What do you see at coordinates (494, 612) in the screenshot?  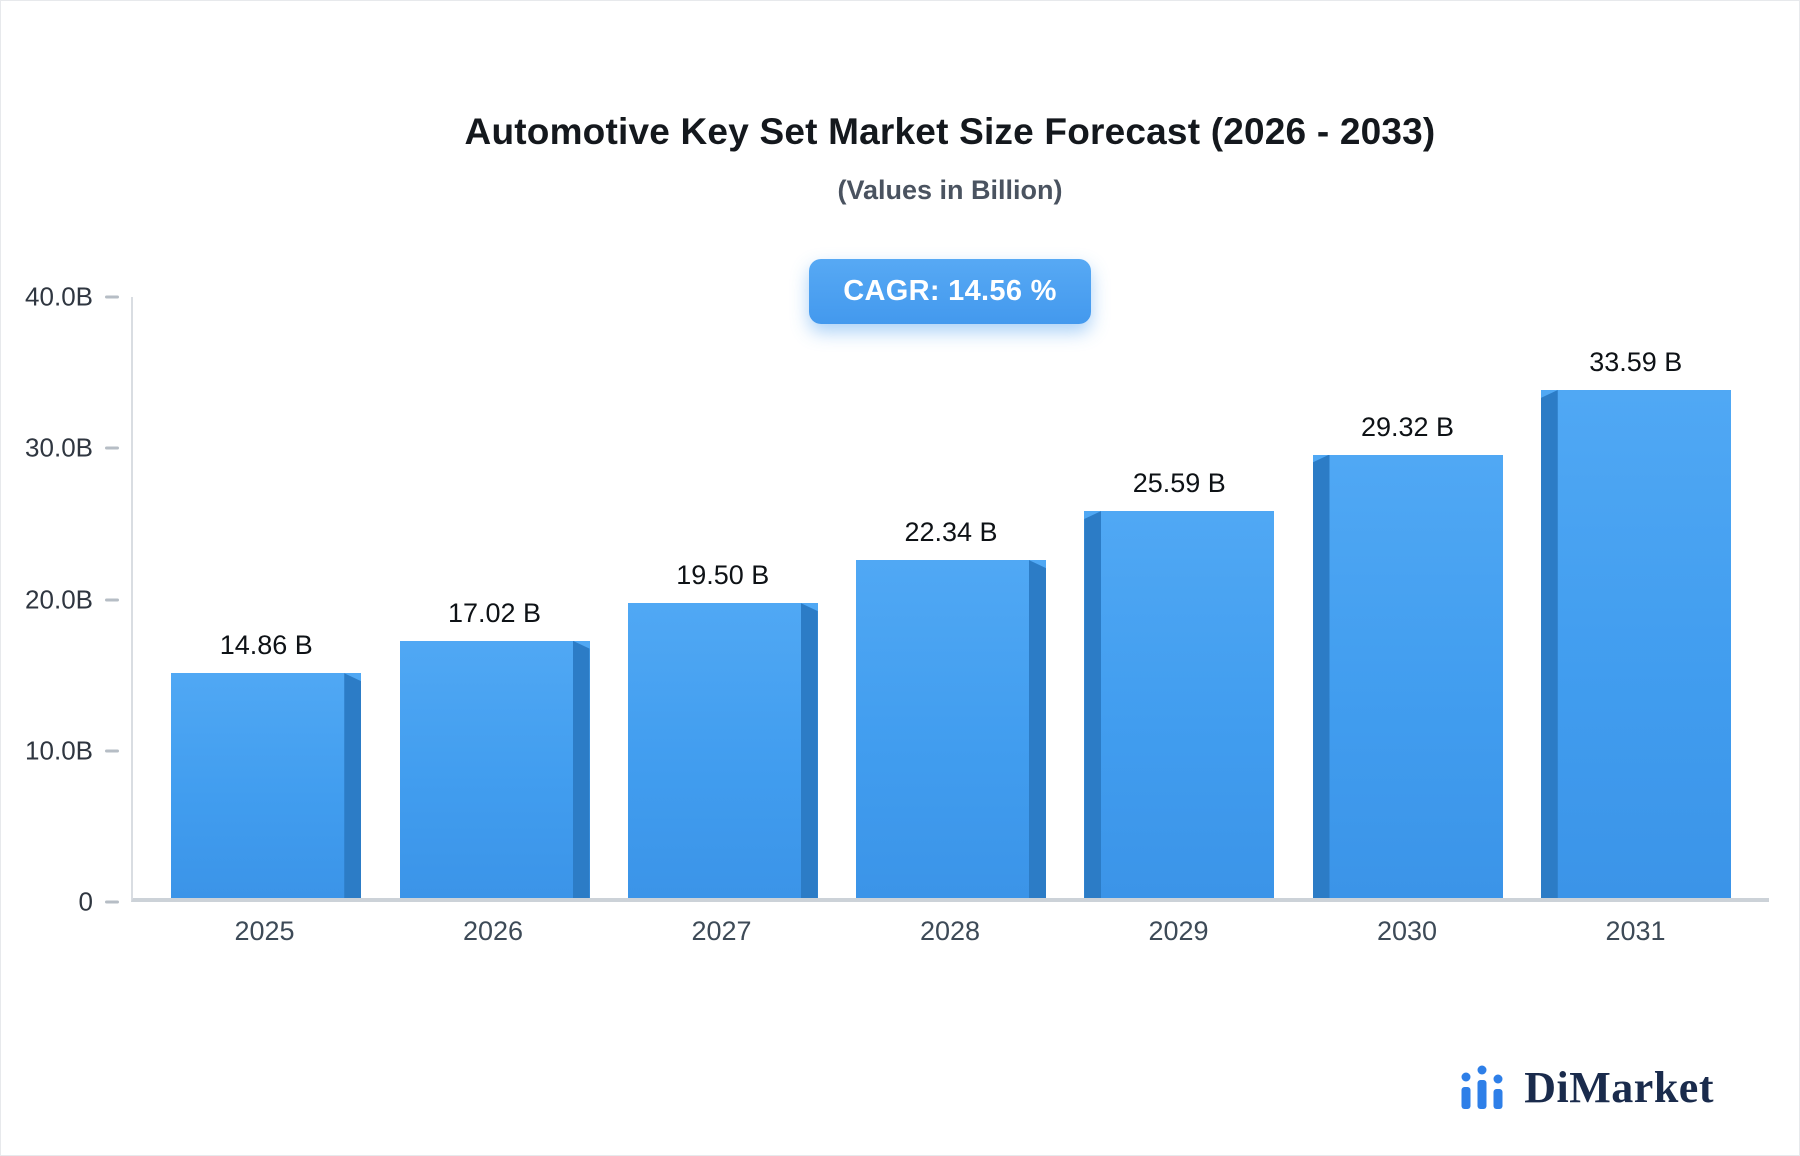 I see `bar-value-label-2026: 17.02 B` at bounding box center [494, 612].